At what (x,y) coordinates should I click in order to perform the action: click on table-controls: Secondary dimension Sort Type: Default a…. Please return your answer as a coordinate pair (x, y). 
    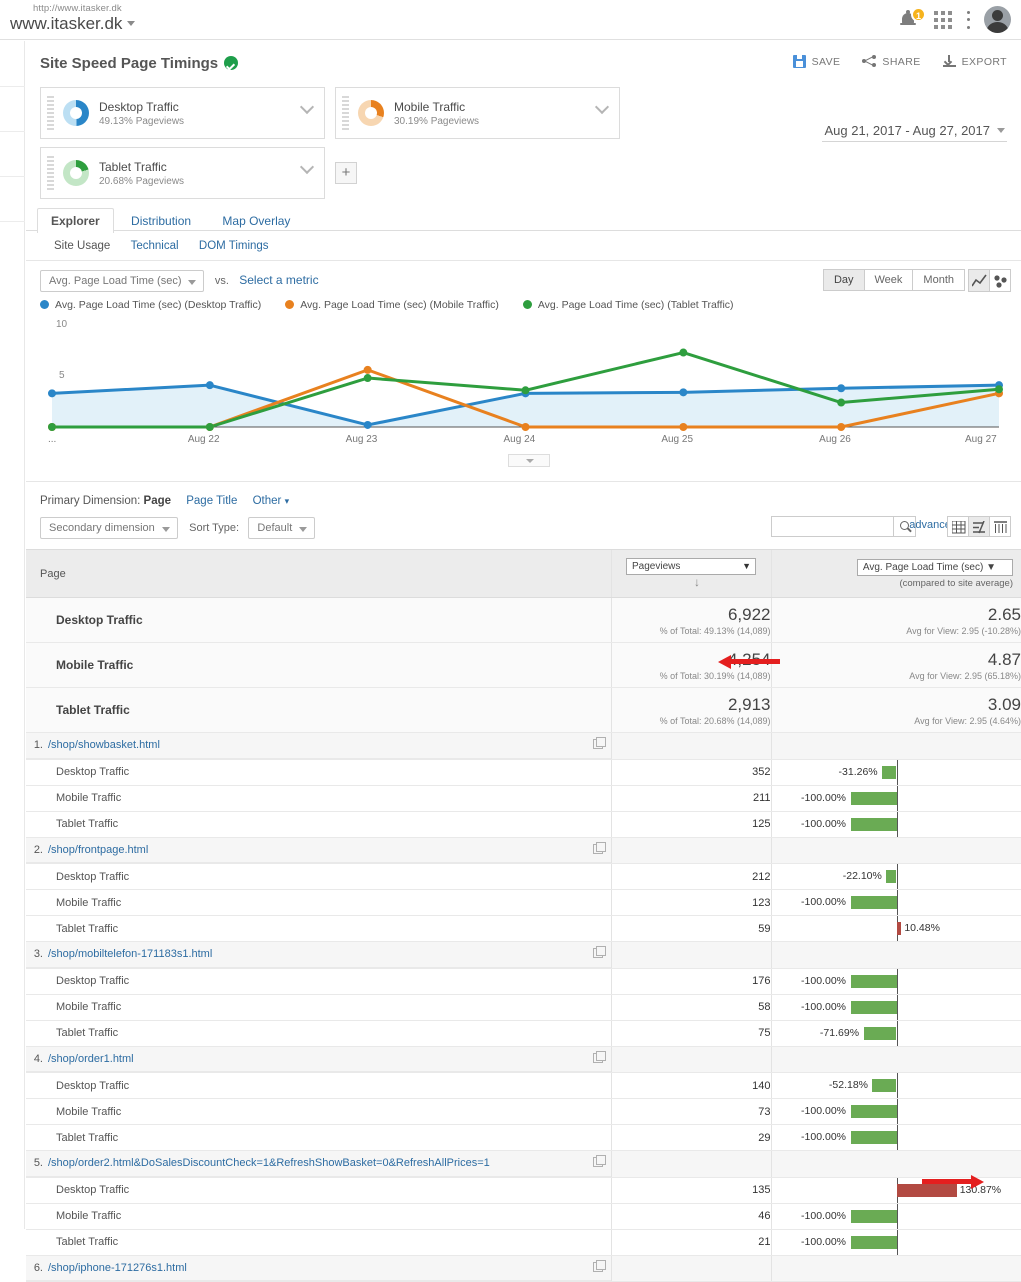
    Looking at the image, I should click on (523, 528).